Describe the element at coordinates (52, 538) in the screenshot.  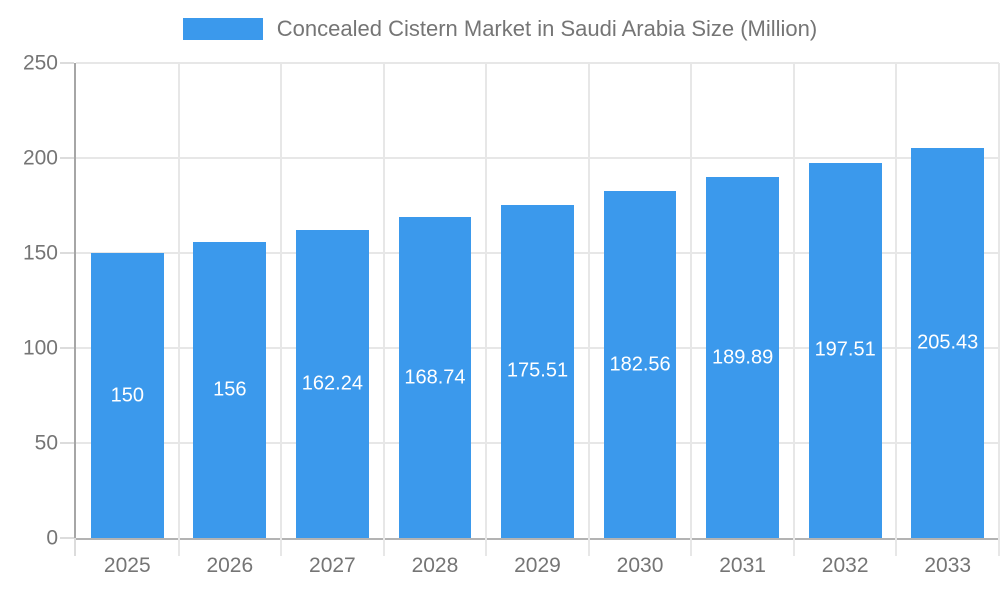
I see `y-axis-label: 0` at that location.